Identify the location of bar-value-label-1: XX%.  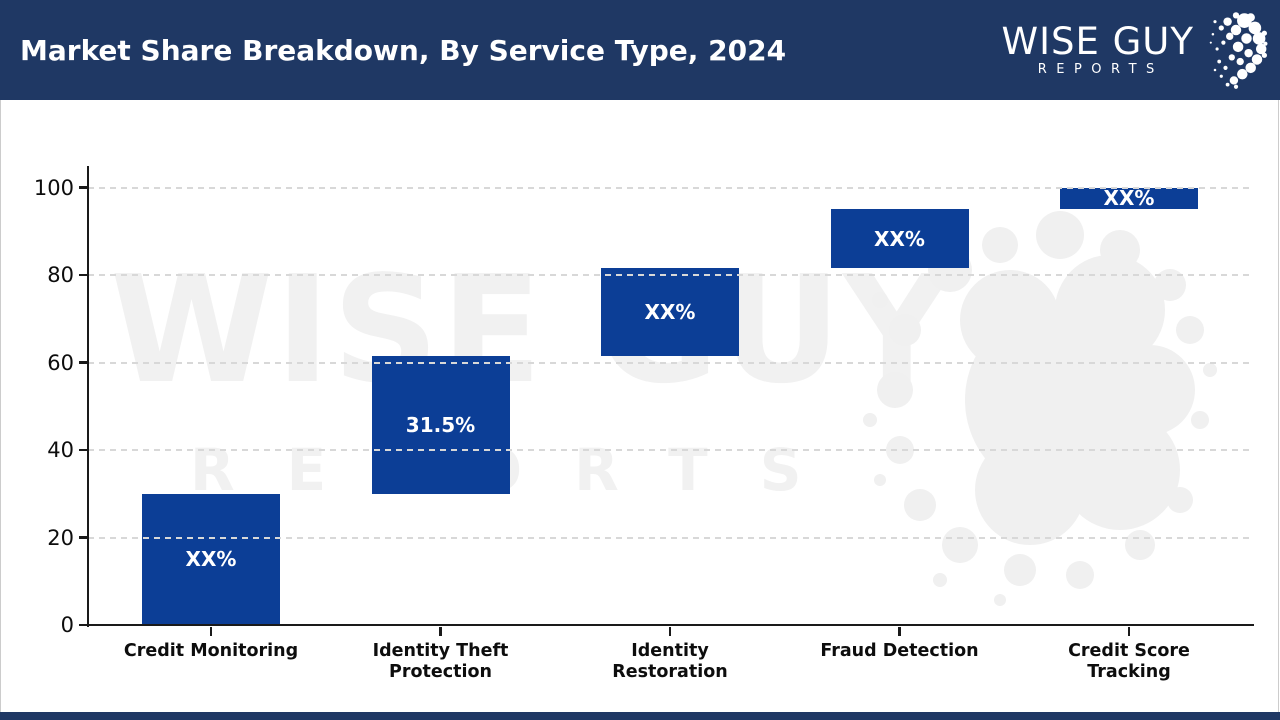
(211, 559).